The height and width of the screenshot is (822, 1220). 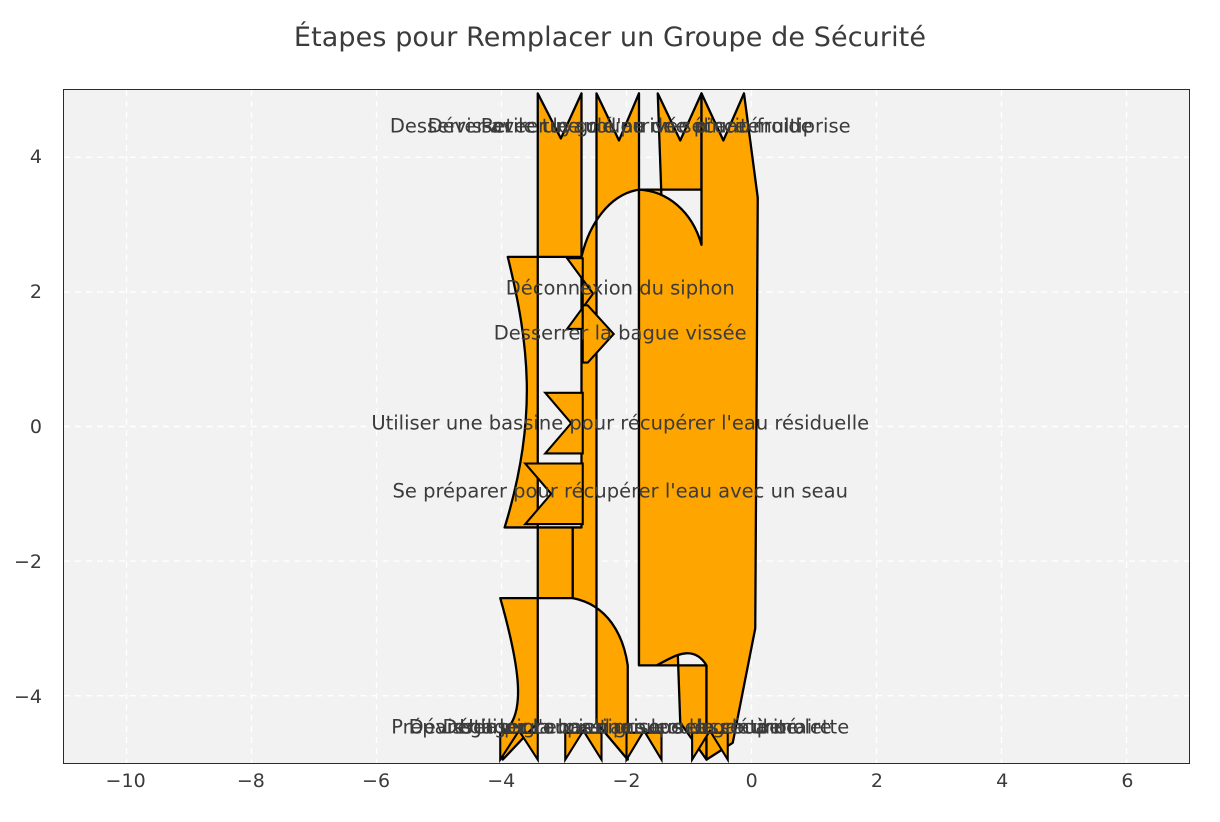 What do you see at coordinates (27, 696) in the screenshot?
I see `y-tick-label: −4` at bounding box center [27, 696].